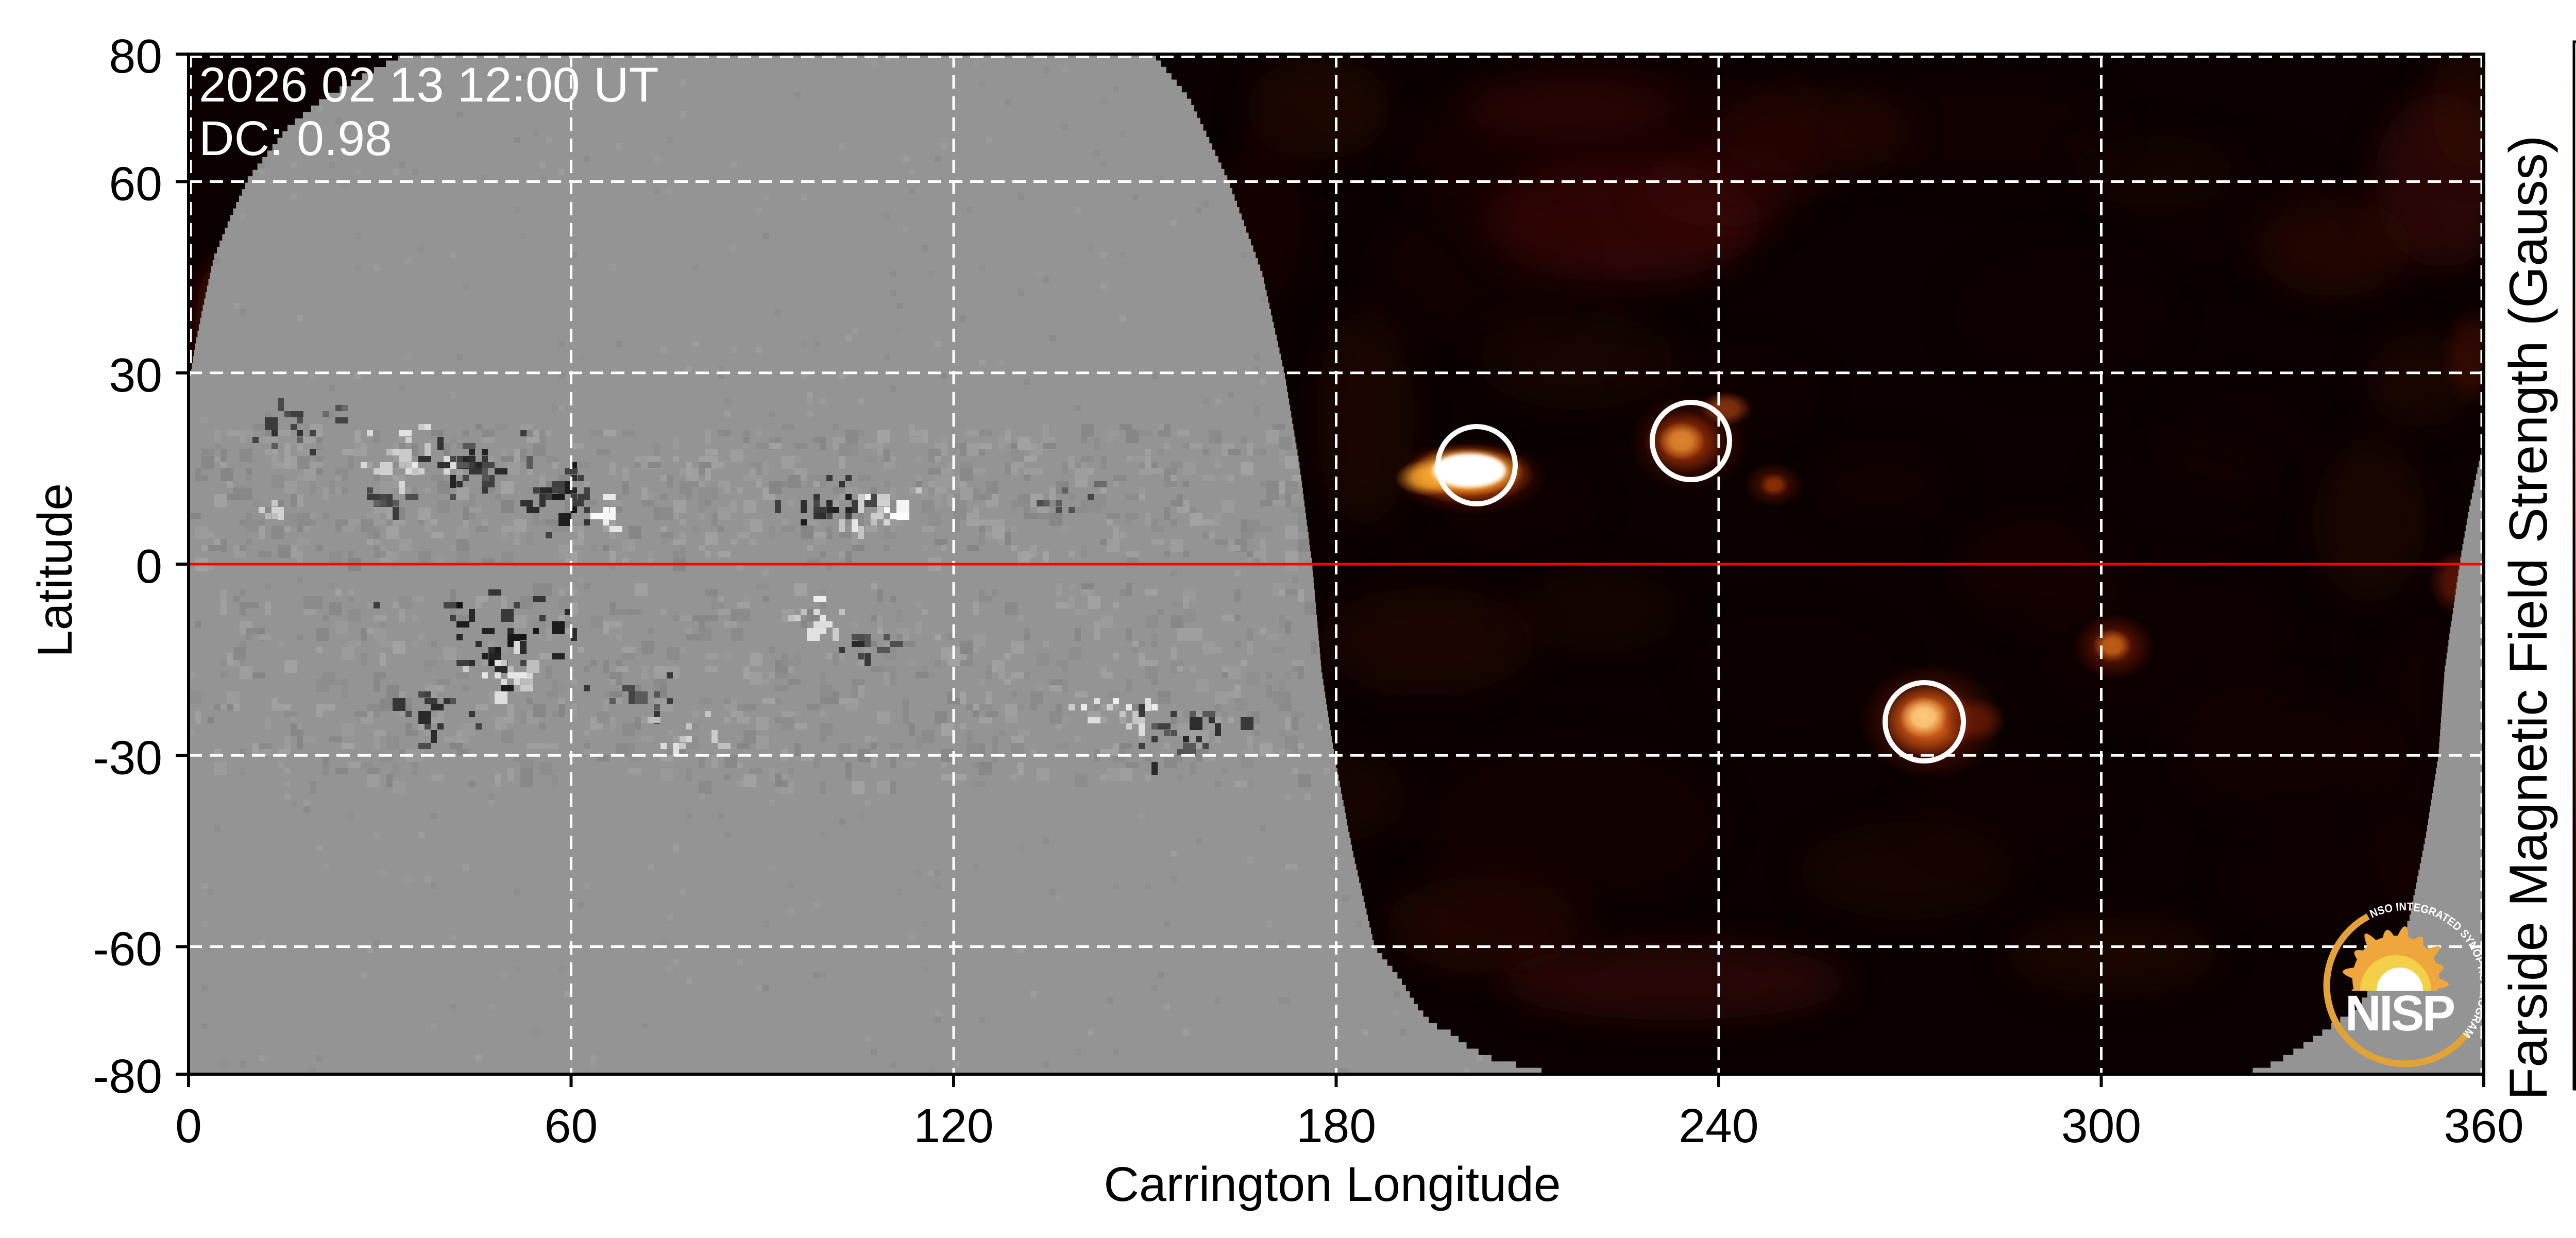  What do you see at coordinates (953, 1125) in the screenshot?
I see `svg-text: 120` at bounding box center [953, 1125].